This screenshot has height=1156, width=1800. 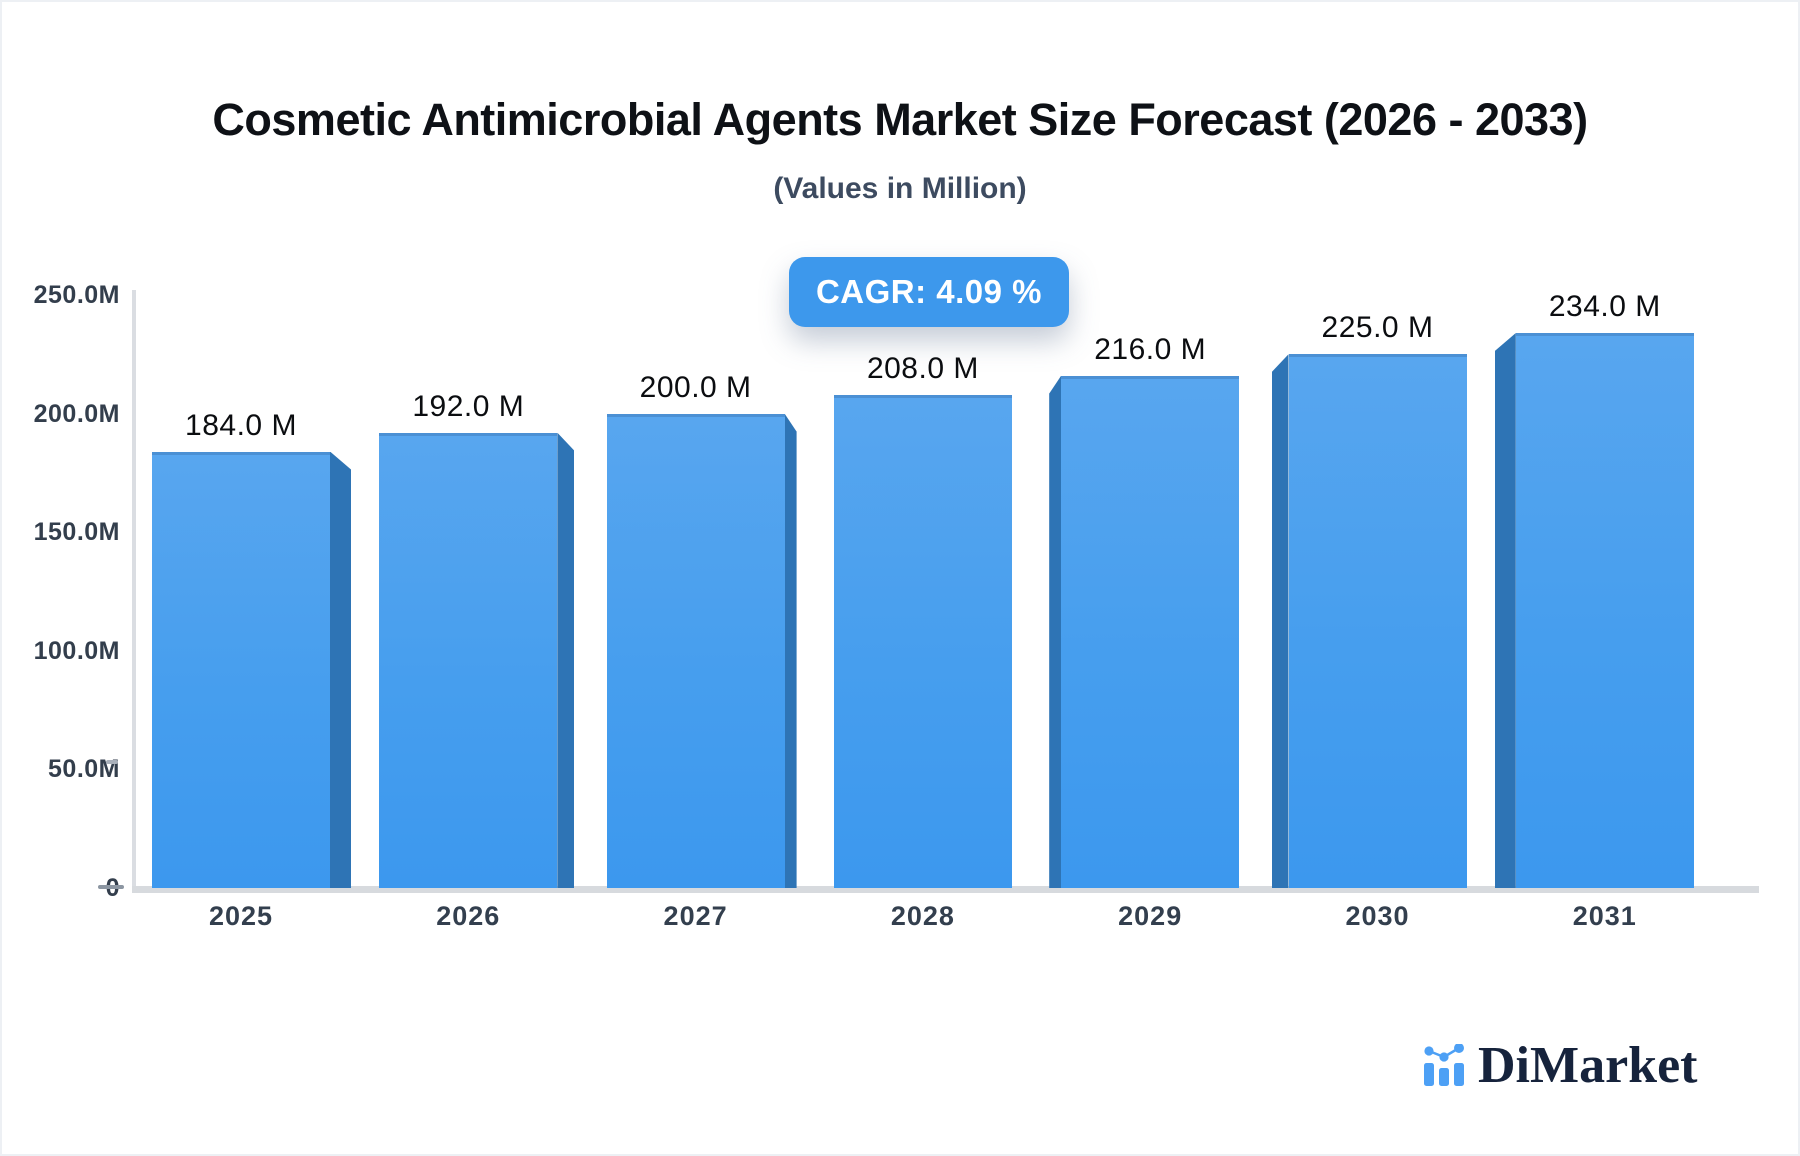 What do you see at coordinates (1055, 631) in the screenshot?
I see `bar-side-2029` at bounding box center [1055, 631].